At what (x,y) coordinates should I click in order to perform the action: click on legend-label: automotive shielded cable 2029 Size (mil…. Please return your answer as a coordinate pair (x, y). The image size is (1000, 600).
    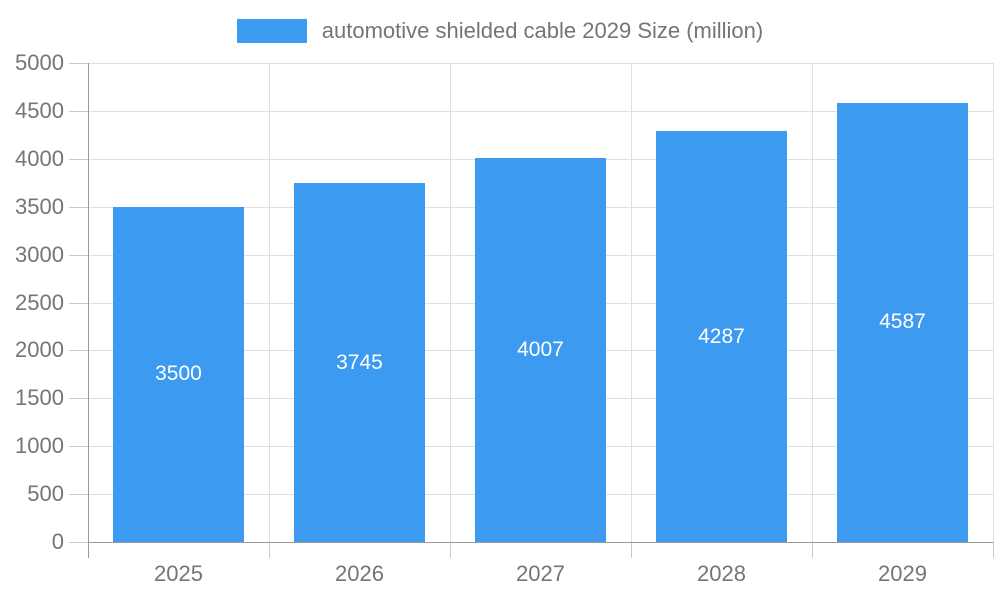
    Looking at the image, I should click on (542, 30).